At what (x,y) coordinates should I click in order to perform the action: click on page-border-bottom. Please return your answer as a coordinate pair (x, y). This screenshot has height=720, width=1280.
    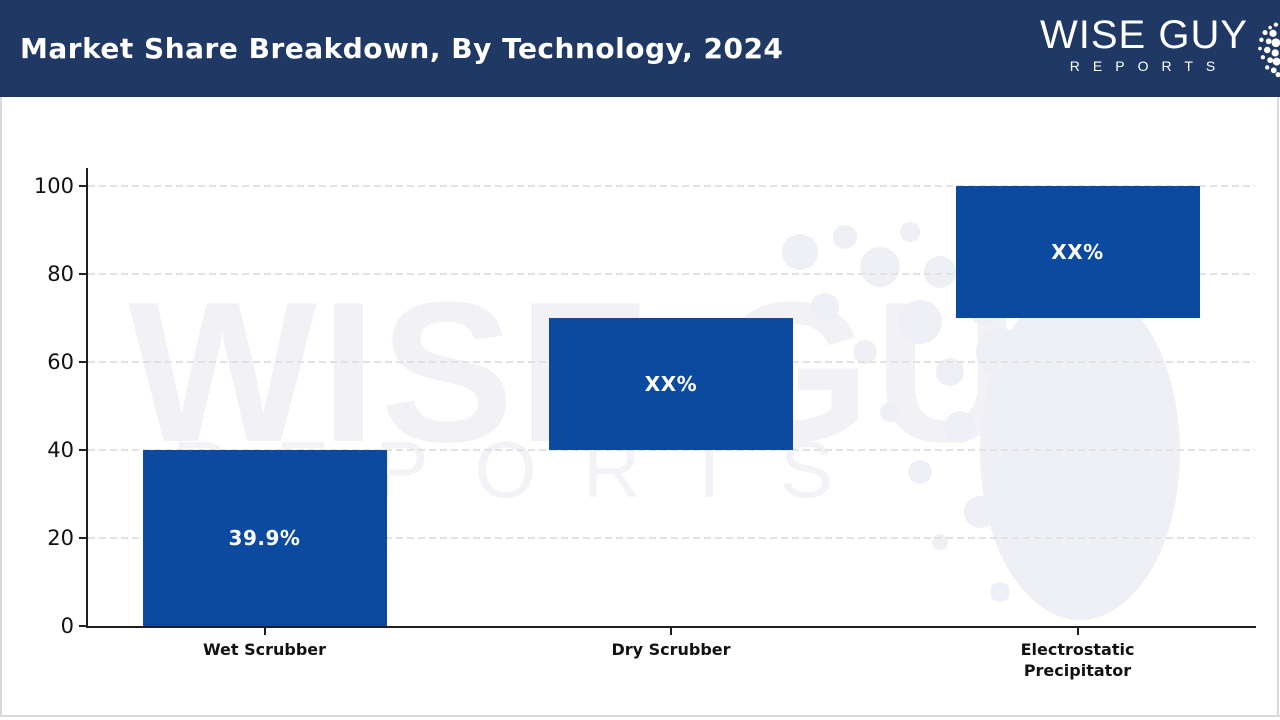
    Looking at the image, I should click on (640, 716).